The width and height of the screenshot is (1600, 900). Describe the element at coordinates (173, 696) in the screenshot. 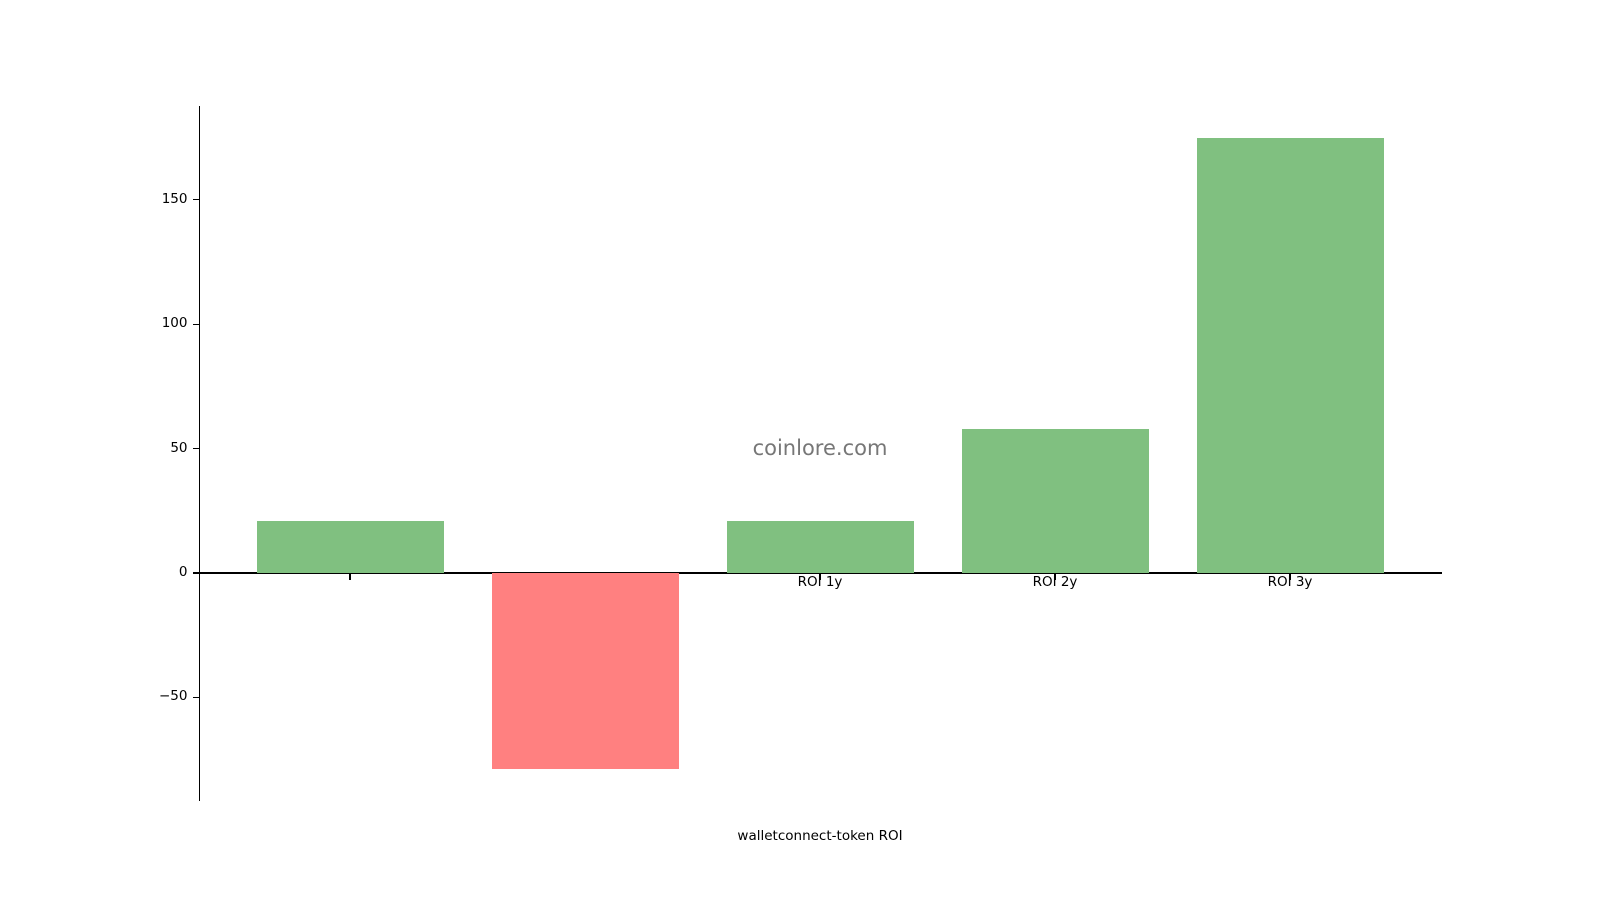

I see `y-tick-label: −50` at that location.